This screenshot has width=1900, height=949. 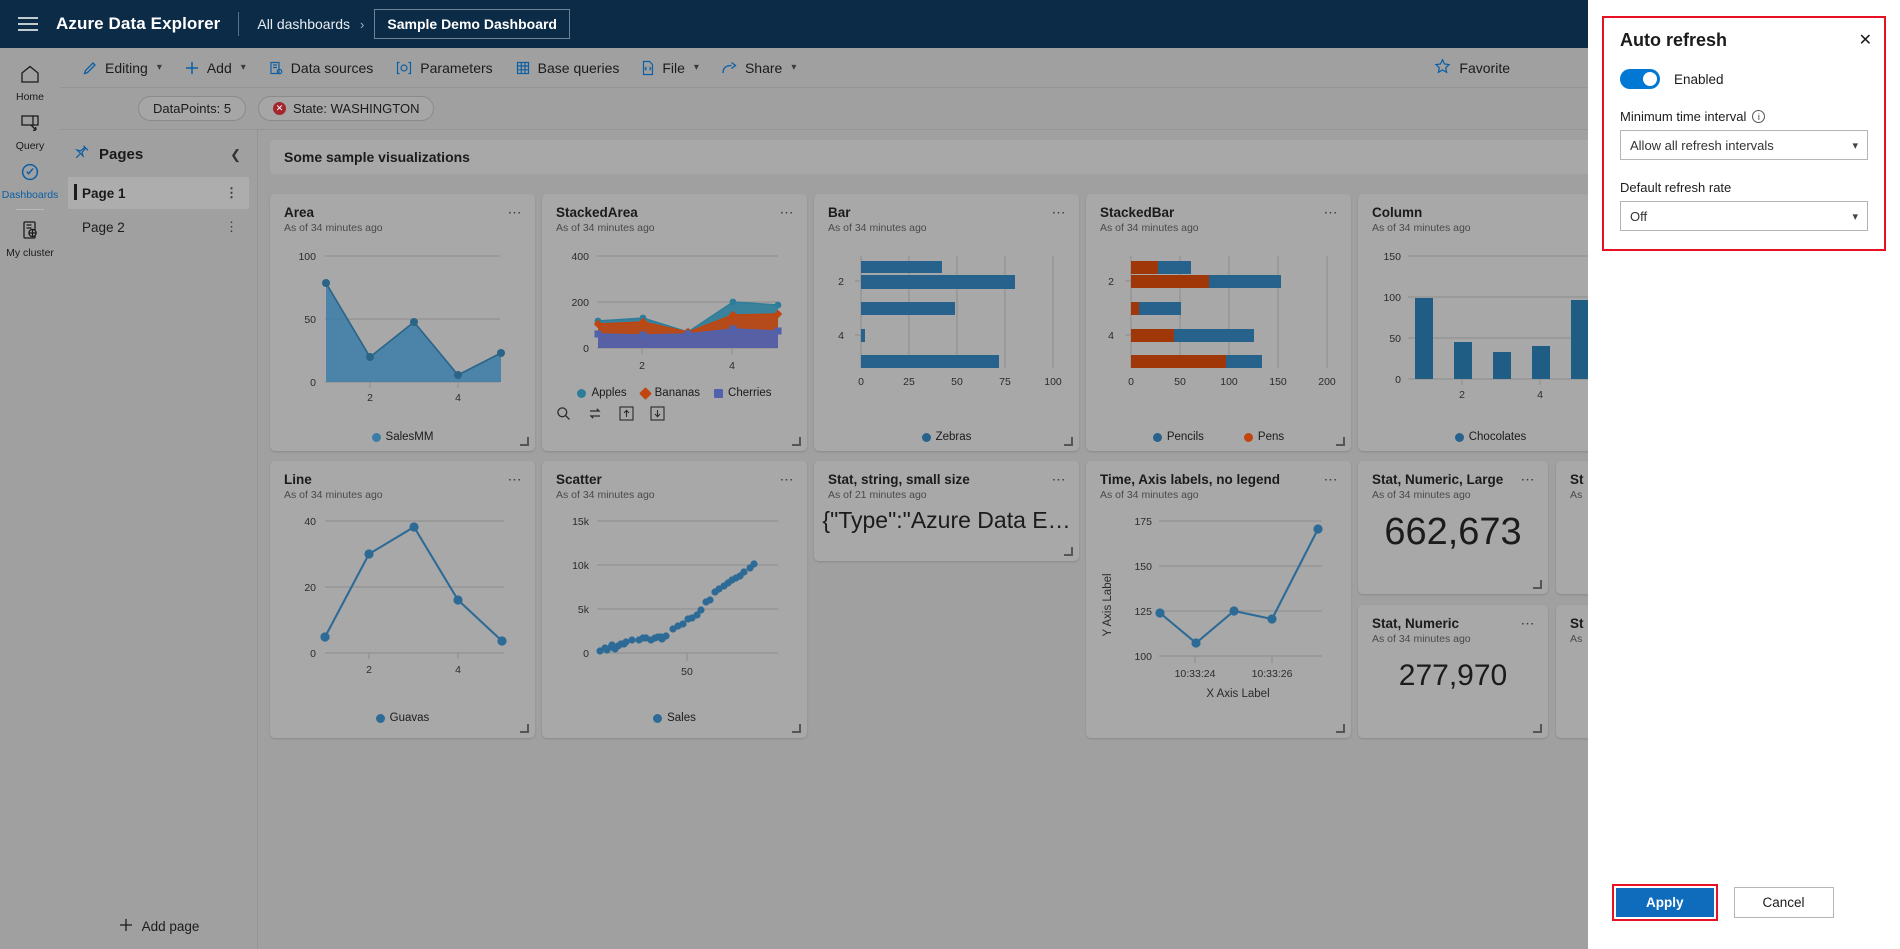 I want to click on svg-text: 0, so click(x=313, y=383).